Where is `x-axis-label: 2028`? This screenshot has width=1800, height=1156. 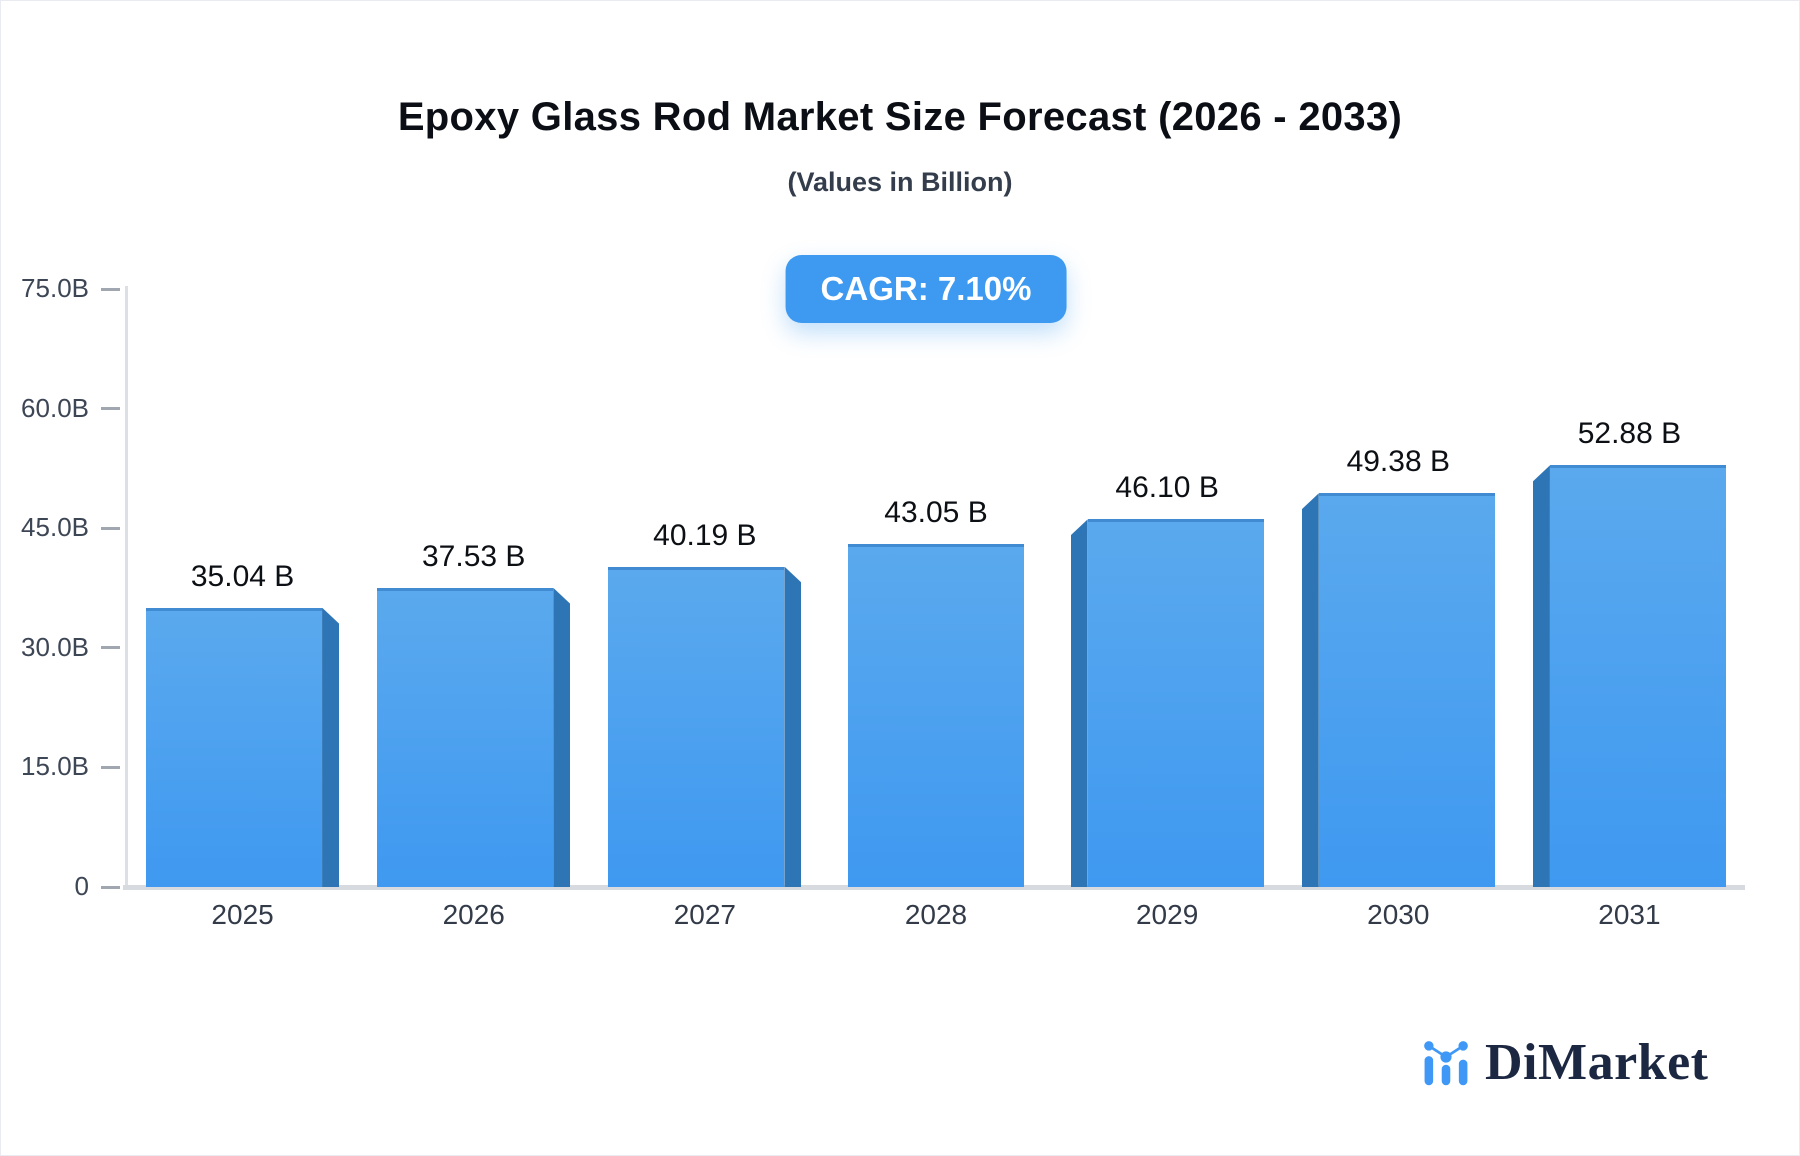
x-axis-label: 2028 is located at coordinates (936, 914).